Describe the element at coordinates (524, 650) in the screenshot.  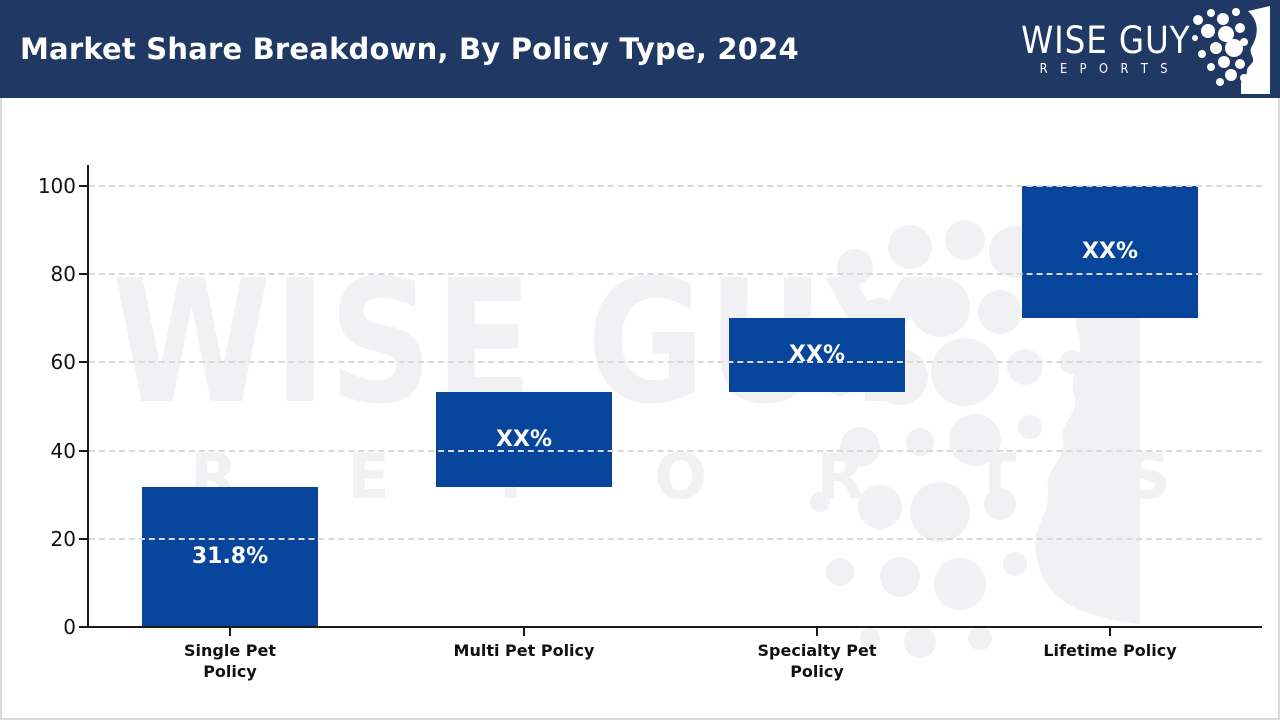
I see `x-axis-category-label: Multi Pet Policy` at that location.